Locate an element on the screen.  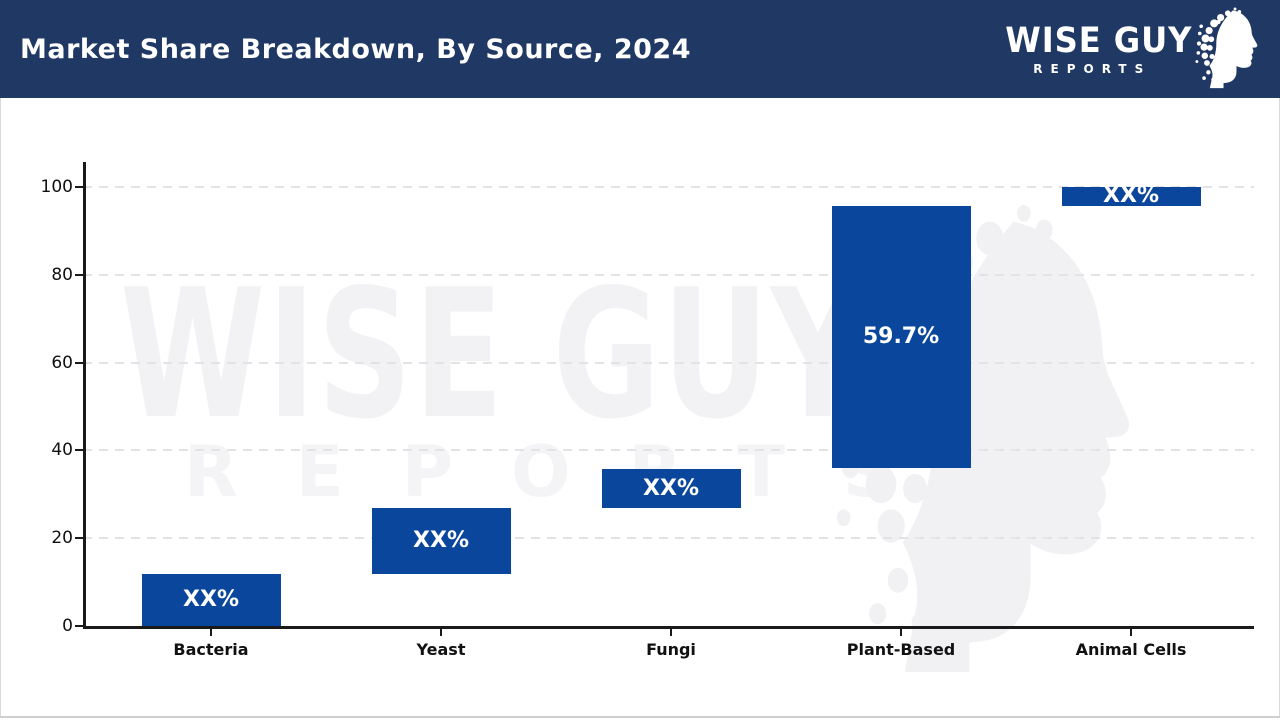
bar-bacteria is located at coordinates (211, 599).